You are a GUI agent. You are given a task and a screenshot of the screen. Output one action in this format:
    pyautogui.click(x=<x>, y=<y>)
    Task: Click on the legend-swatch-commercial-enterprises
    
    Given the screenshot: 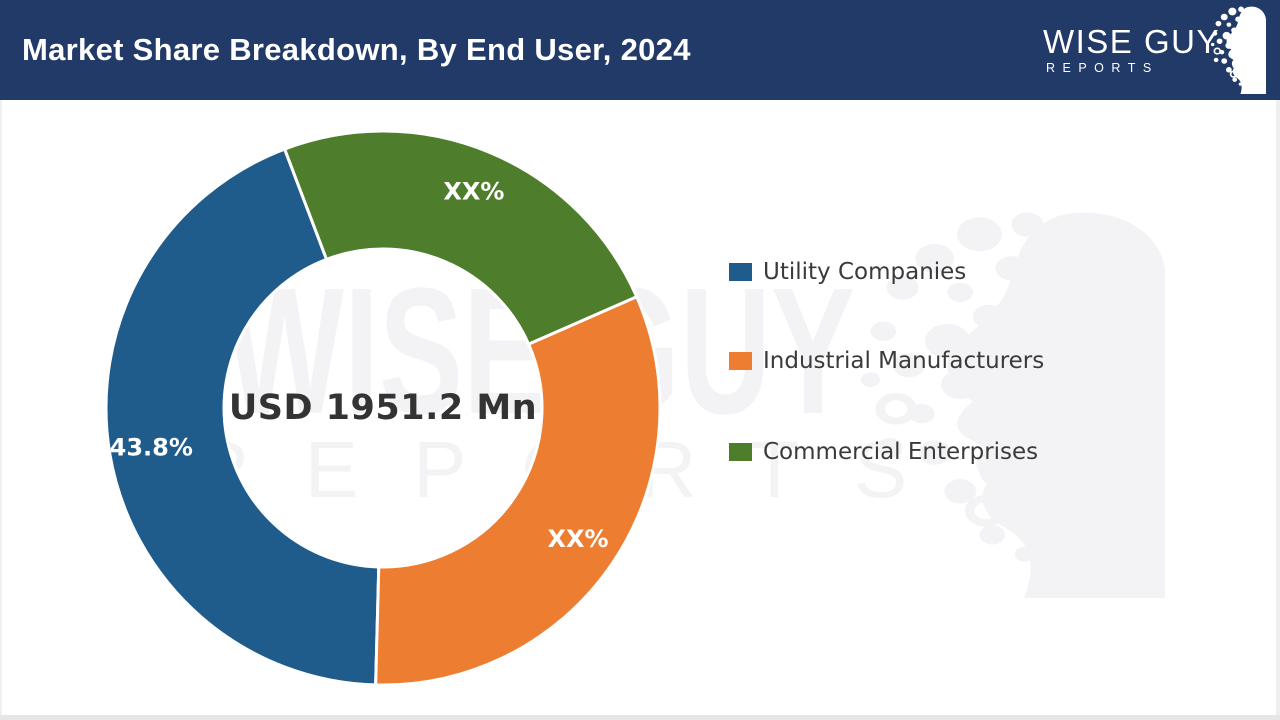 What is the action you would take?
    pyautogui.click(x=740, y=452)
    